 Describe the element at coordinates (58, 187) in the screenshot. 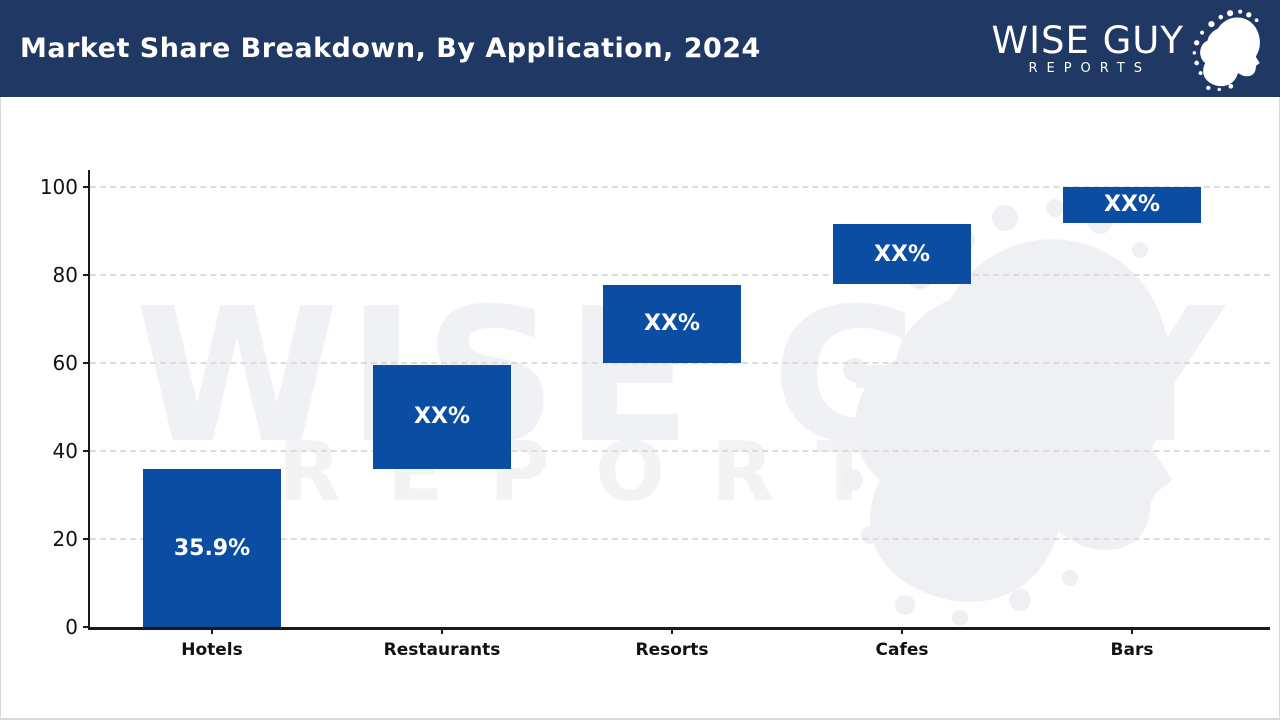

I see `y-tick-label-100: 100` at that location.